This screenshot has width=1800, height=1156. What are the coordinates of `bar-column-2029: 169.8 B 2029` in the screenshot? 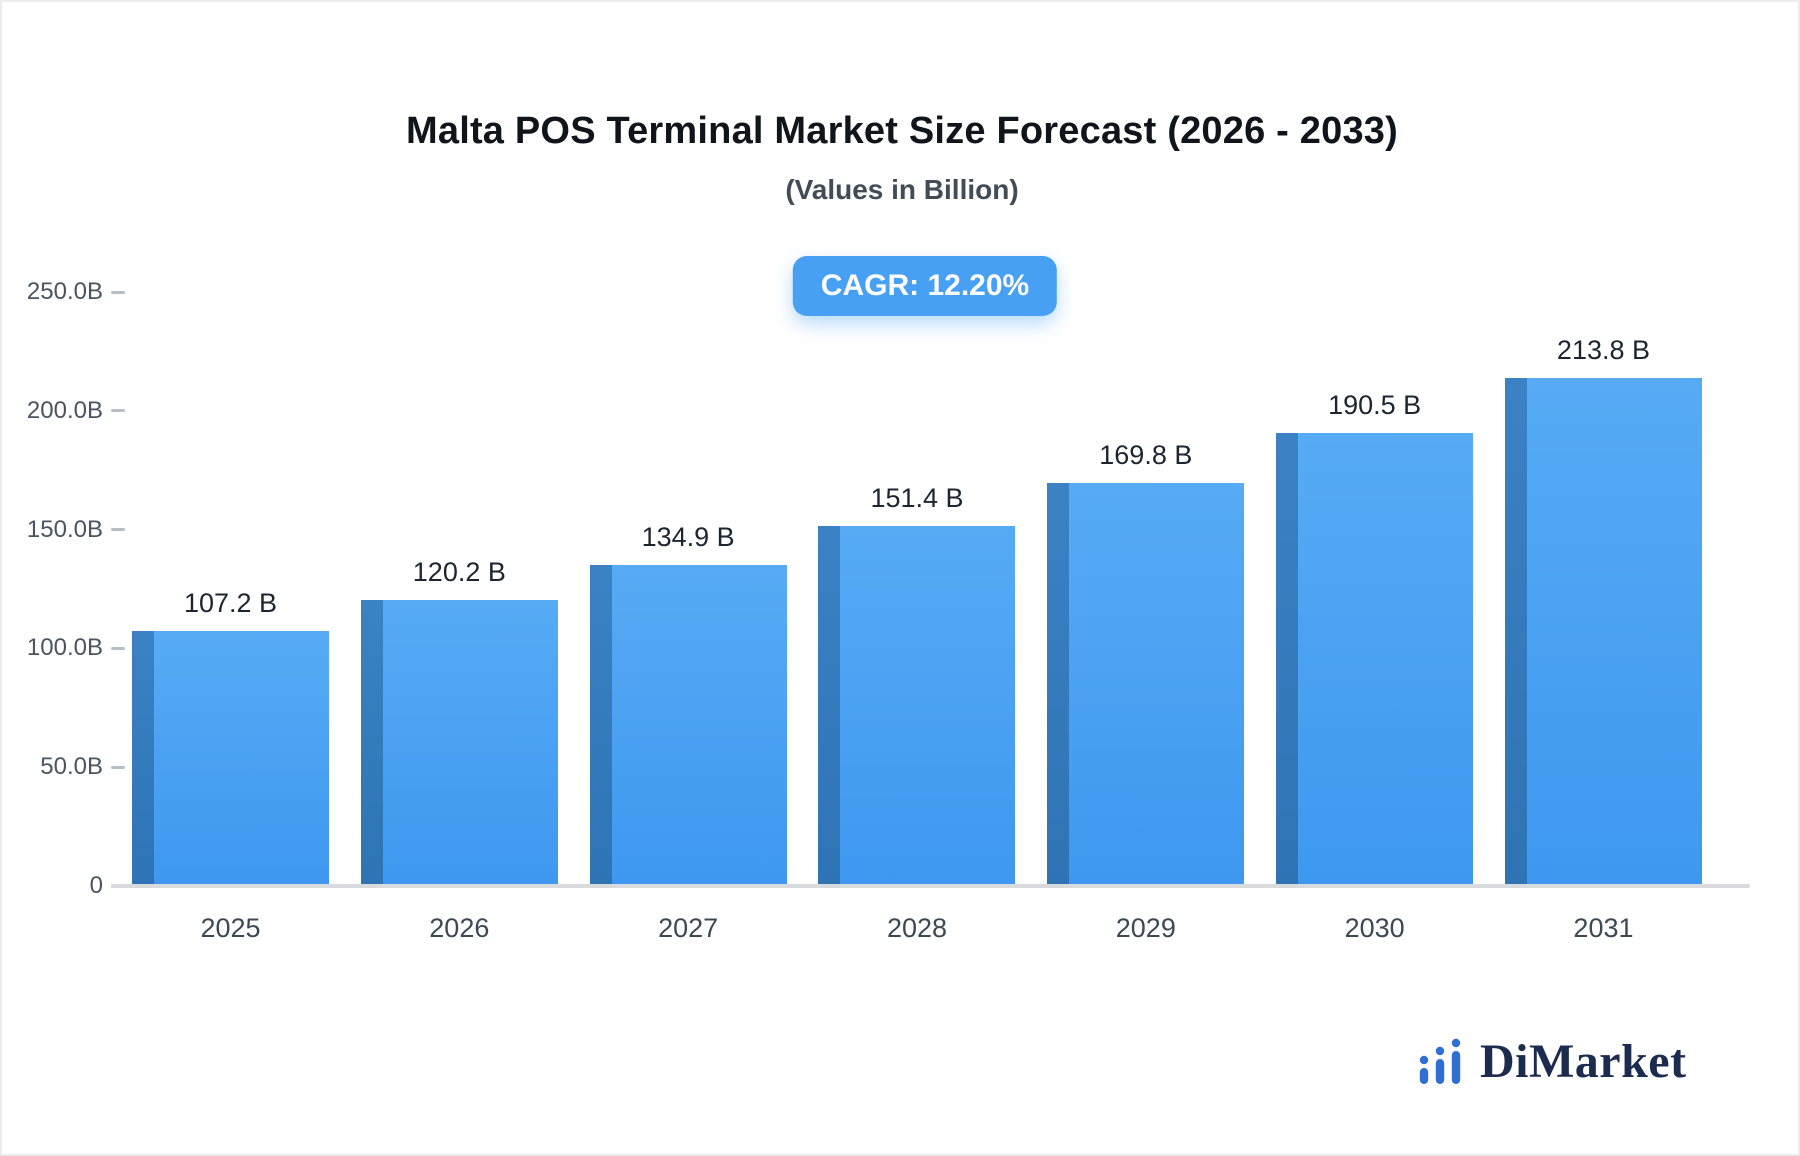 It's located at (1146, 691).